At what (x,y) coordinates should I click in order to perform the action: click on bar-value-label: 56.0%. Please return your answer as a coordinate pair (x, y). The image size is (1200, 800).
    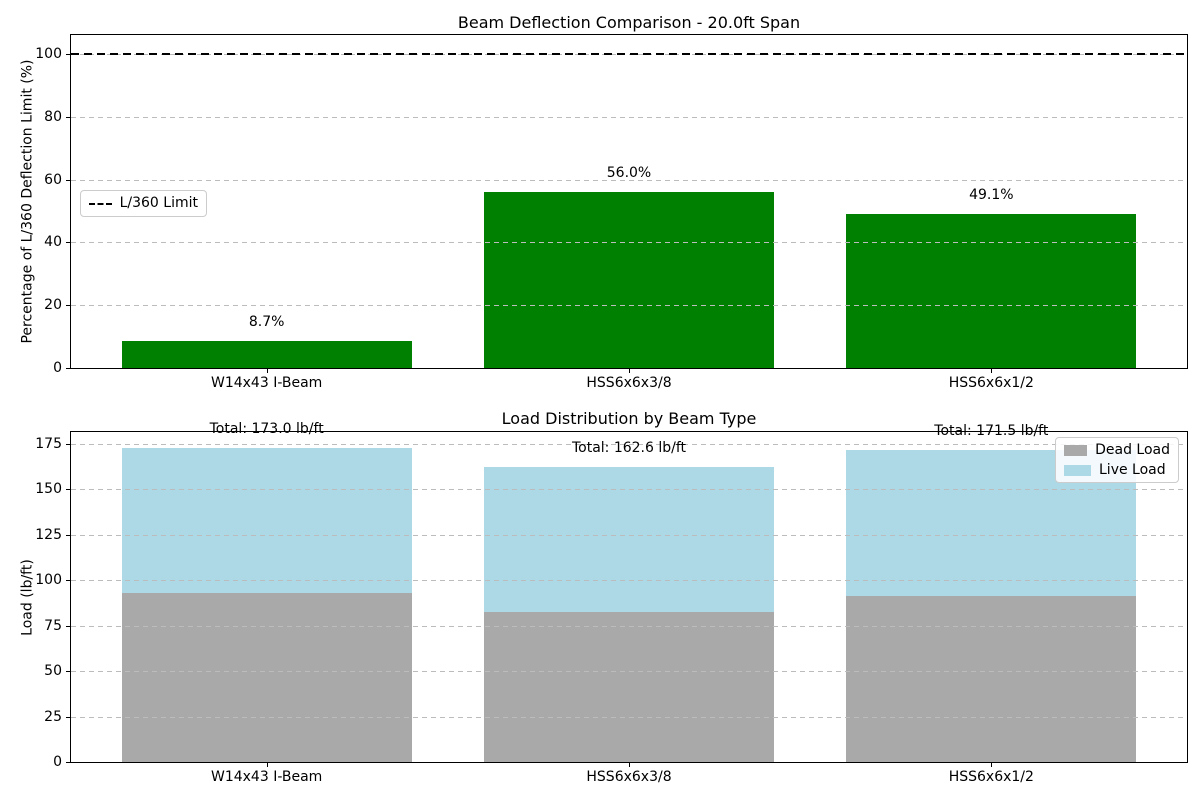
    Looking at the image, I should click on (629, 173).